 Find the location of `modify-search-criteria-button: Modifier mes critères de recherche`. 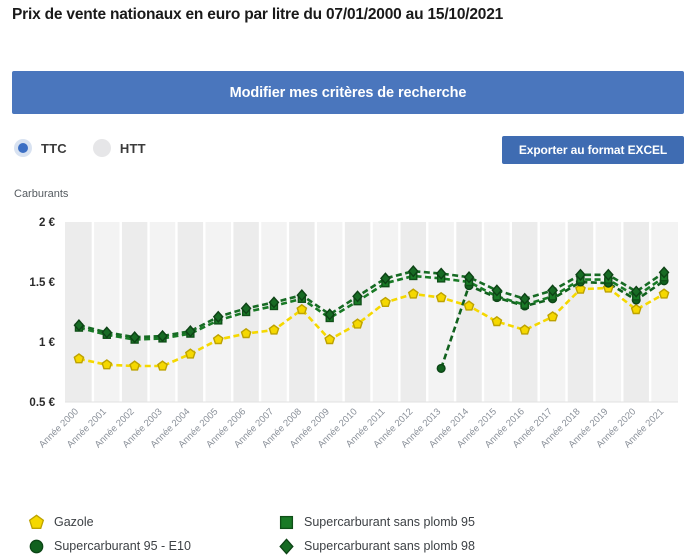

modify-search-criteria-button: Modifier mes critères de recherche is located at coordinates (348, 92).